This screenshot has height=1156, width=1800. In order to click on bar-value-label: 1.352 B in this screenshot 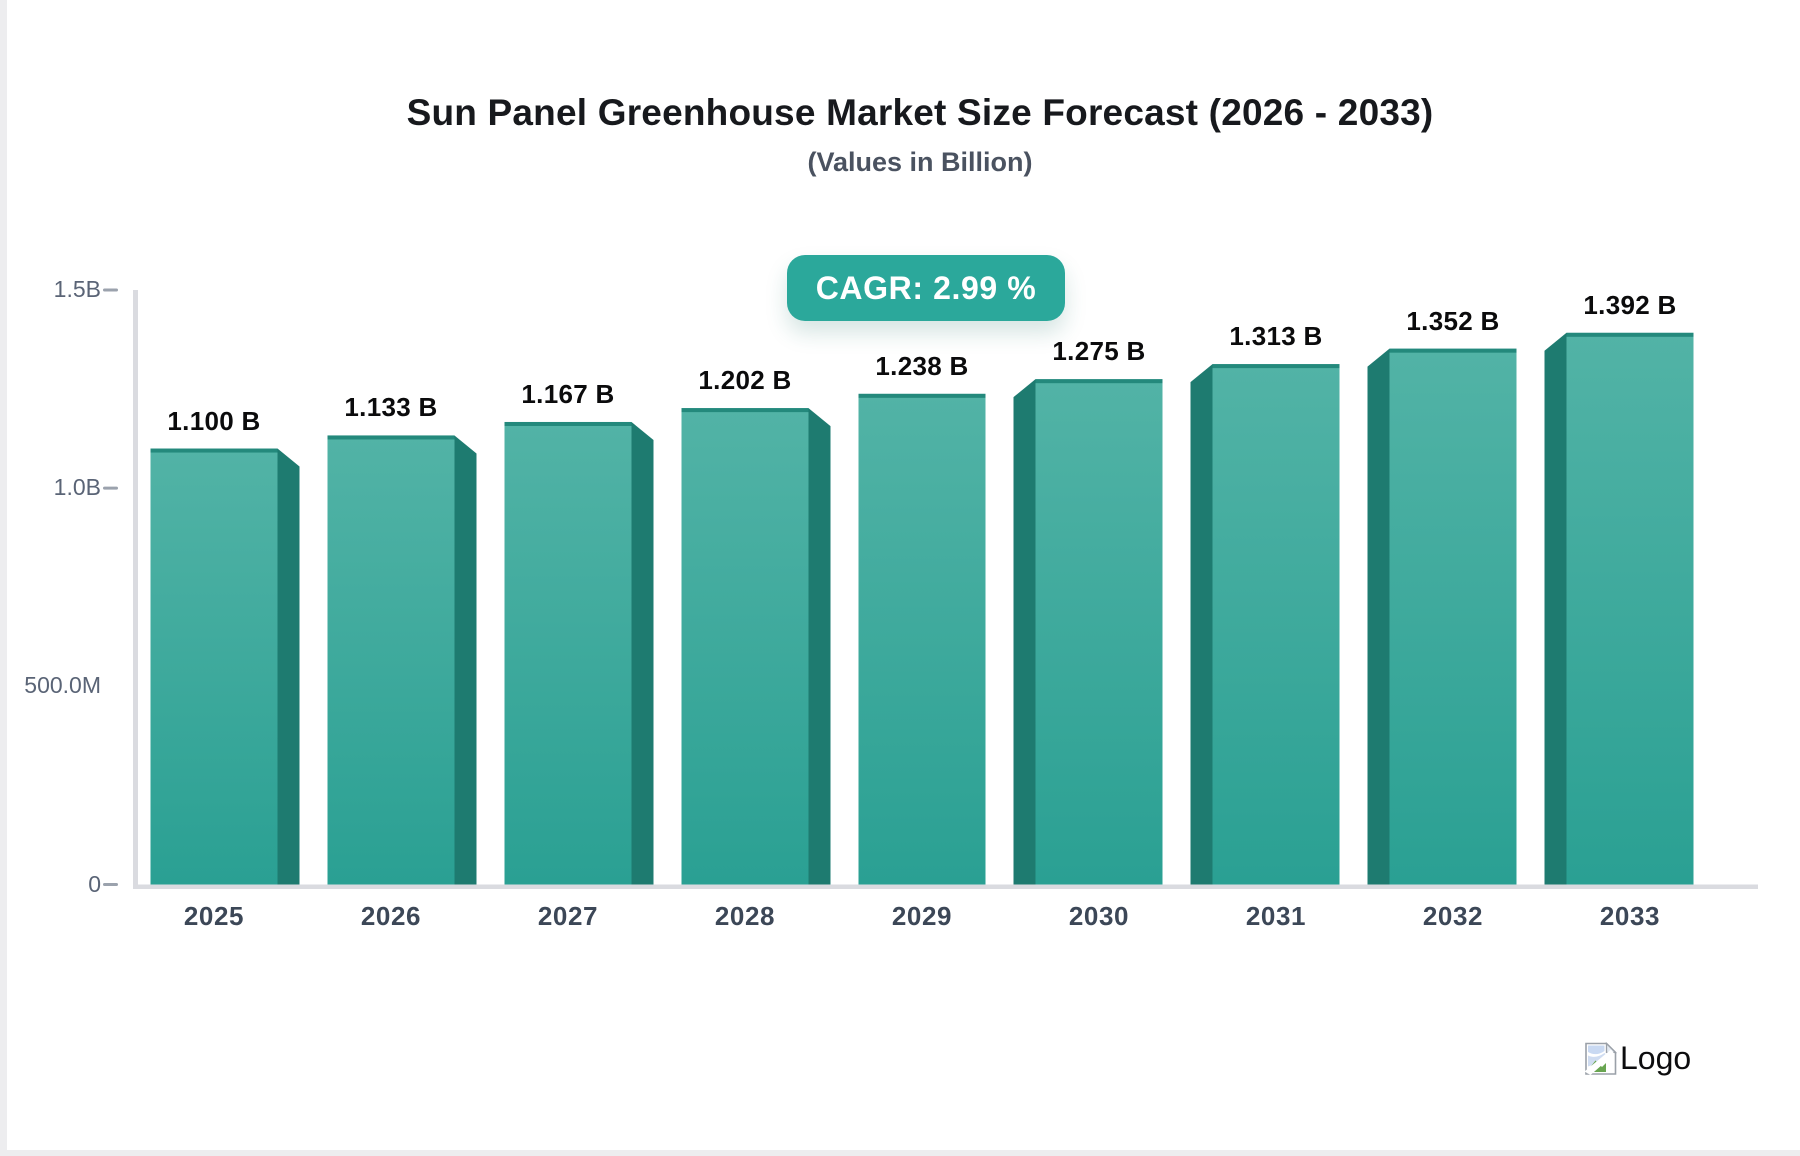, I will do `click(1453, 320)`.